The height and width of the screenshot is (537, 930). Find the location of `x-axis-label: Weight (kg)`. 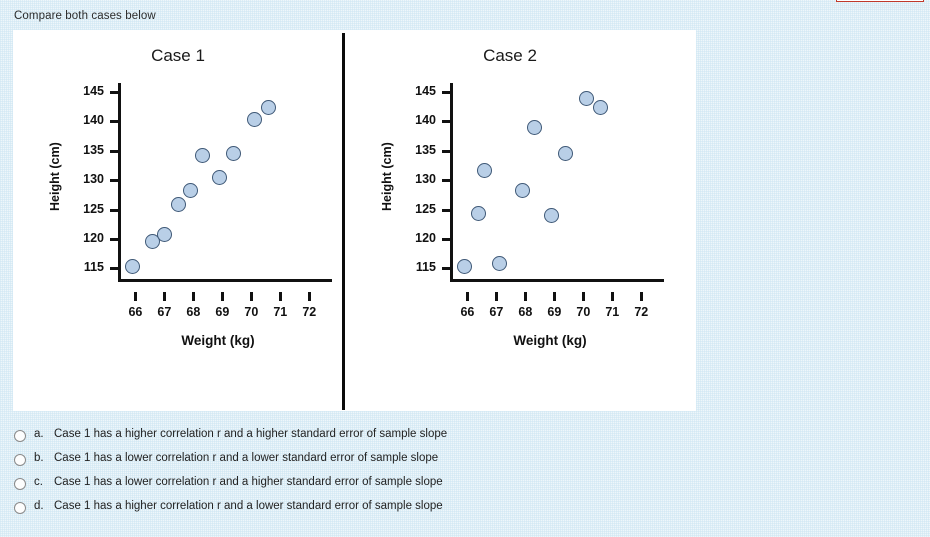

x-axis-label: Weight (kg) is located at coordinates (218, 340).